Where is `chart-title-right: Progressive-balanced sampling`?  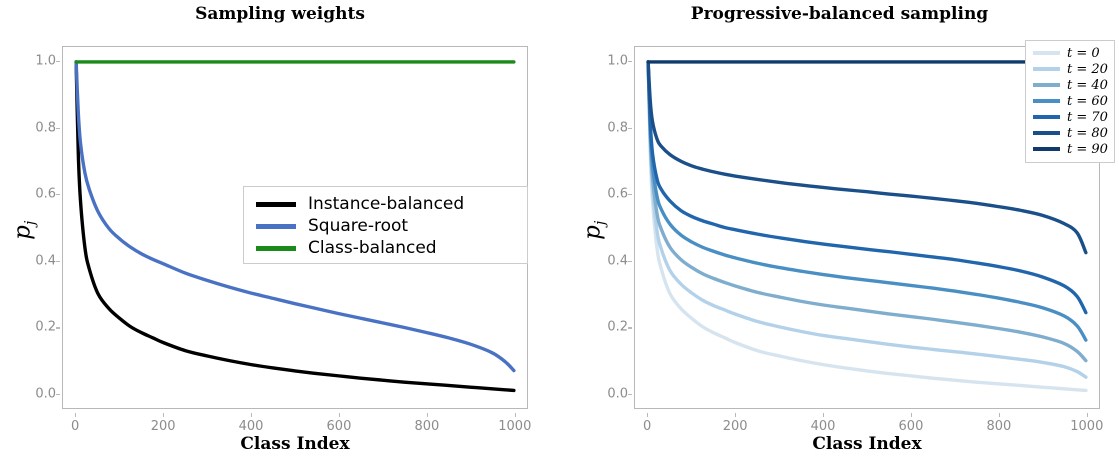 chart-title-right: Progressive-balanced sampling is located at coordinates (839, 14).